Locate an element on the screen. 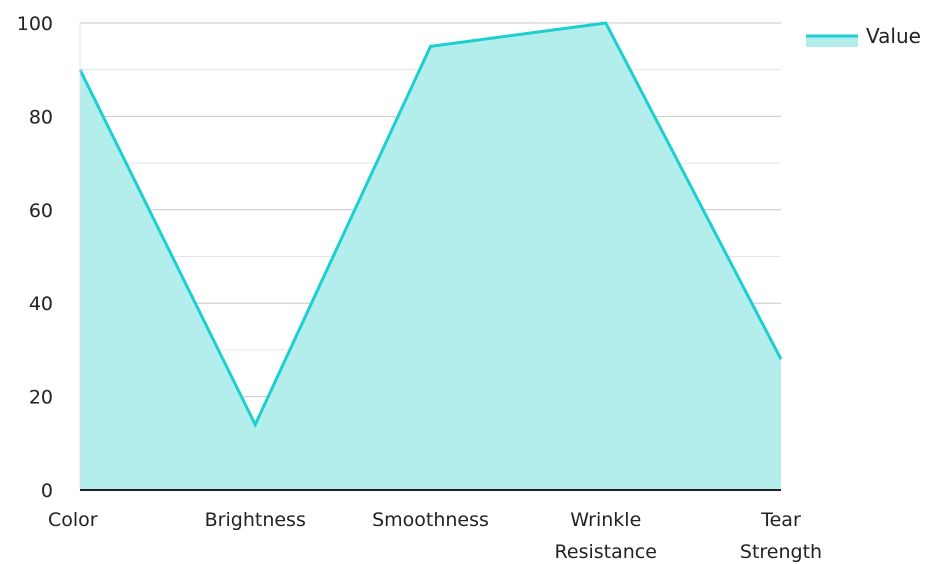 This screenshot has width=931, height=564. x-tick-label: Wrinkle Resistance is located at coordinates (606, 536).